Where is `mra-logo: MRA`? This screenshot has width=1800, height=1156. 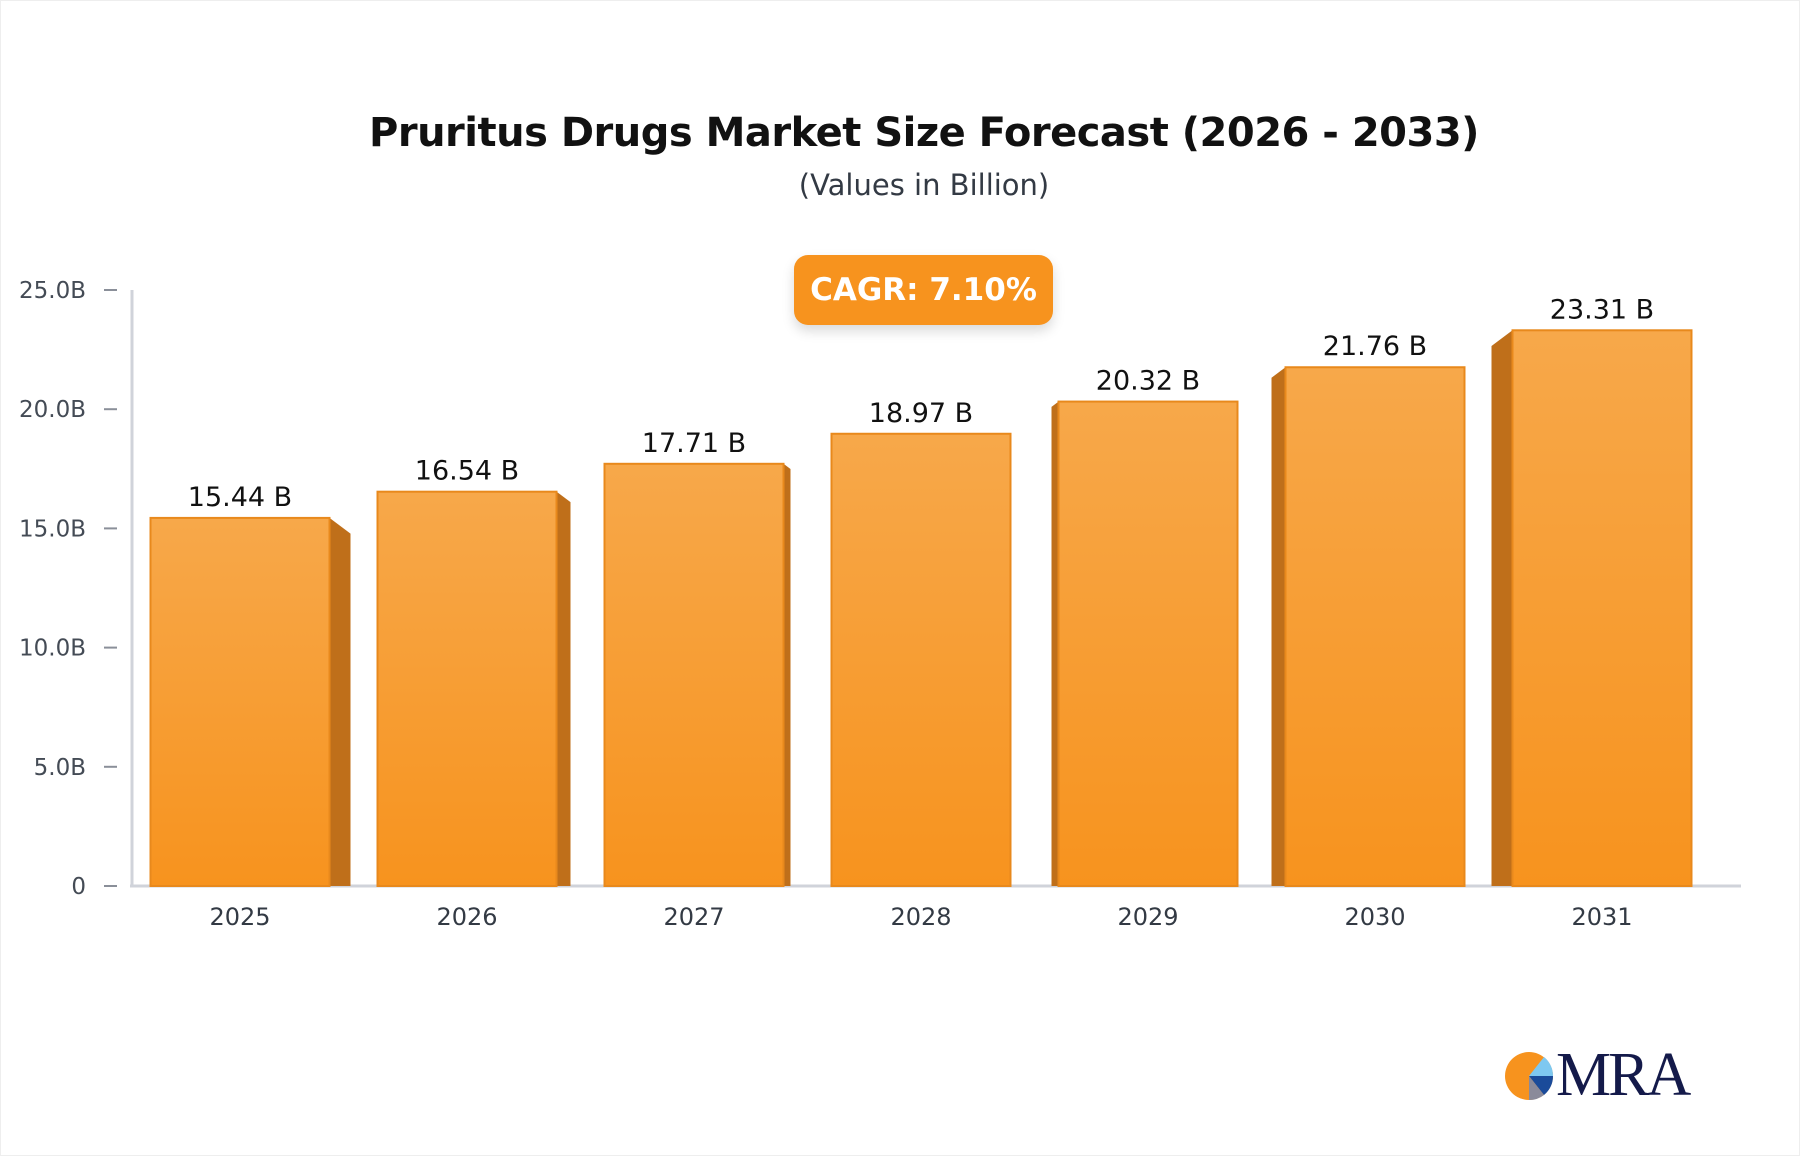
mra-logo: MRA is located at coordinates (1597, 1075).